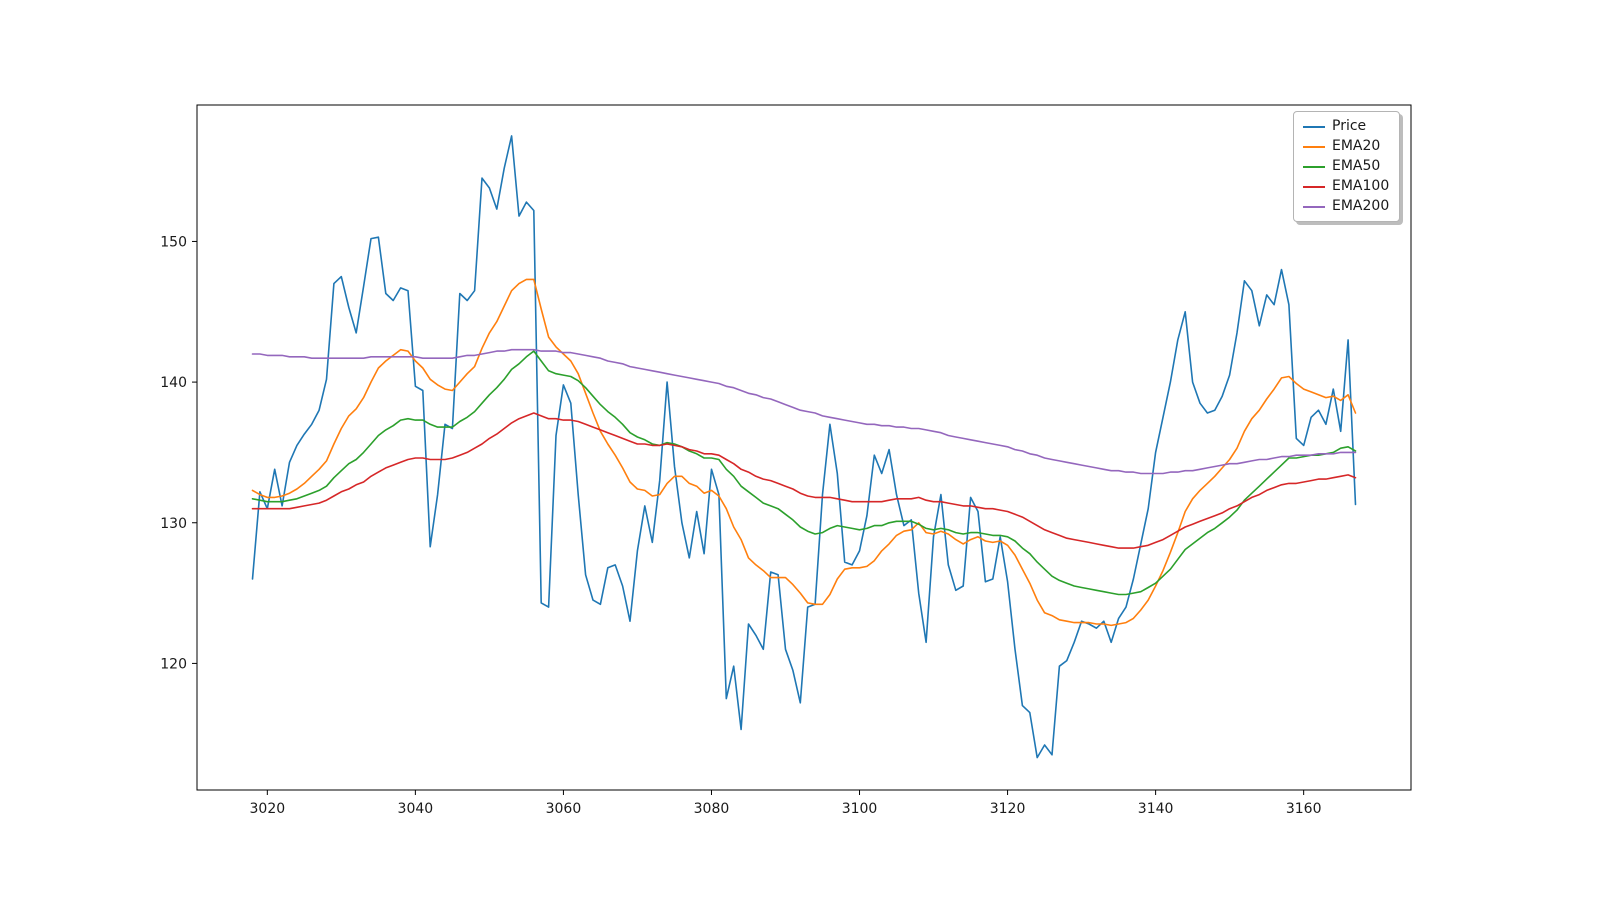 Image resolution: width=1600 pixels, height=900 pixels. I want to click on ema50-line-swatch, so click(1314, 166).